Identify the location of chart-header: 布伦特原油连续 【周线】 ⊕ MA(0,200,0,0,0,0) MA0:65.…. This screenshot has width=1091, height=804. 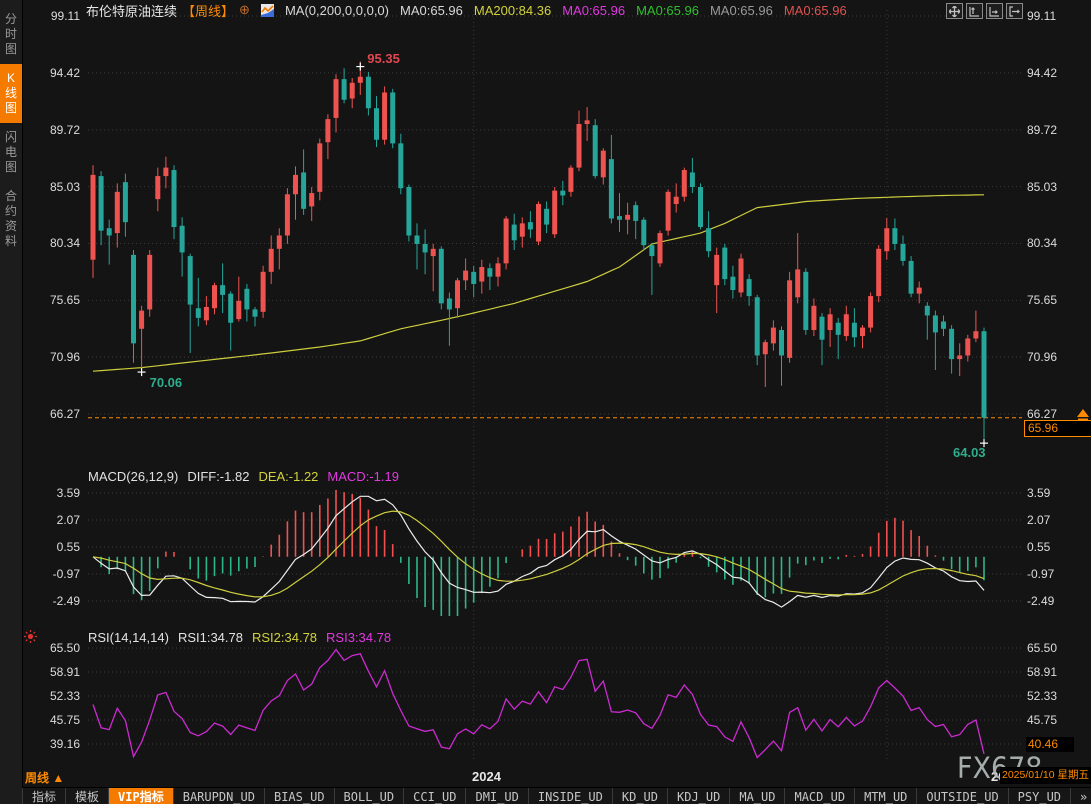
(466, 10).